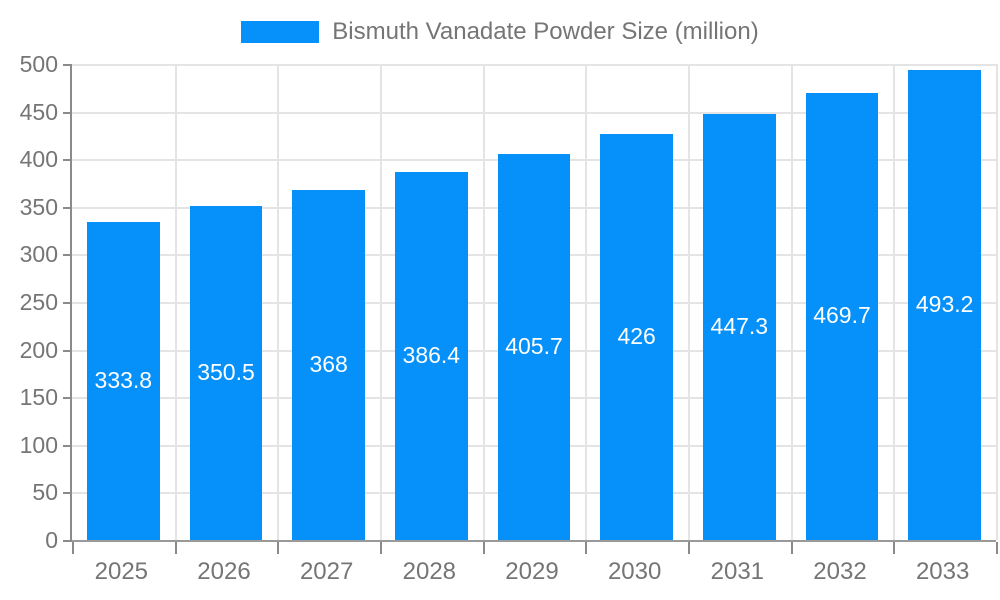 The height and width of the screenshot is (600, 1000). I want to click on bar: 493.2, so click(945, 305).